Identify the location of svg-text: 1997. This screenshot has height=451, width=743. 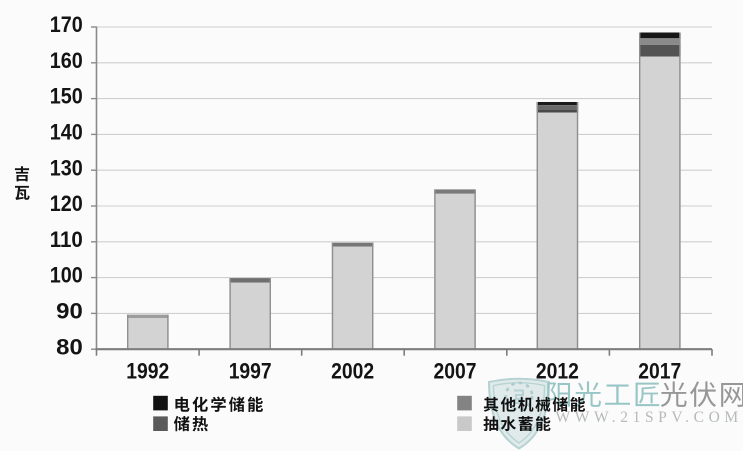
(250, 371).